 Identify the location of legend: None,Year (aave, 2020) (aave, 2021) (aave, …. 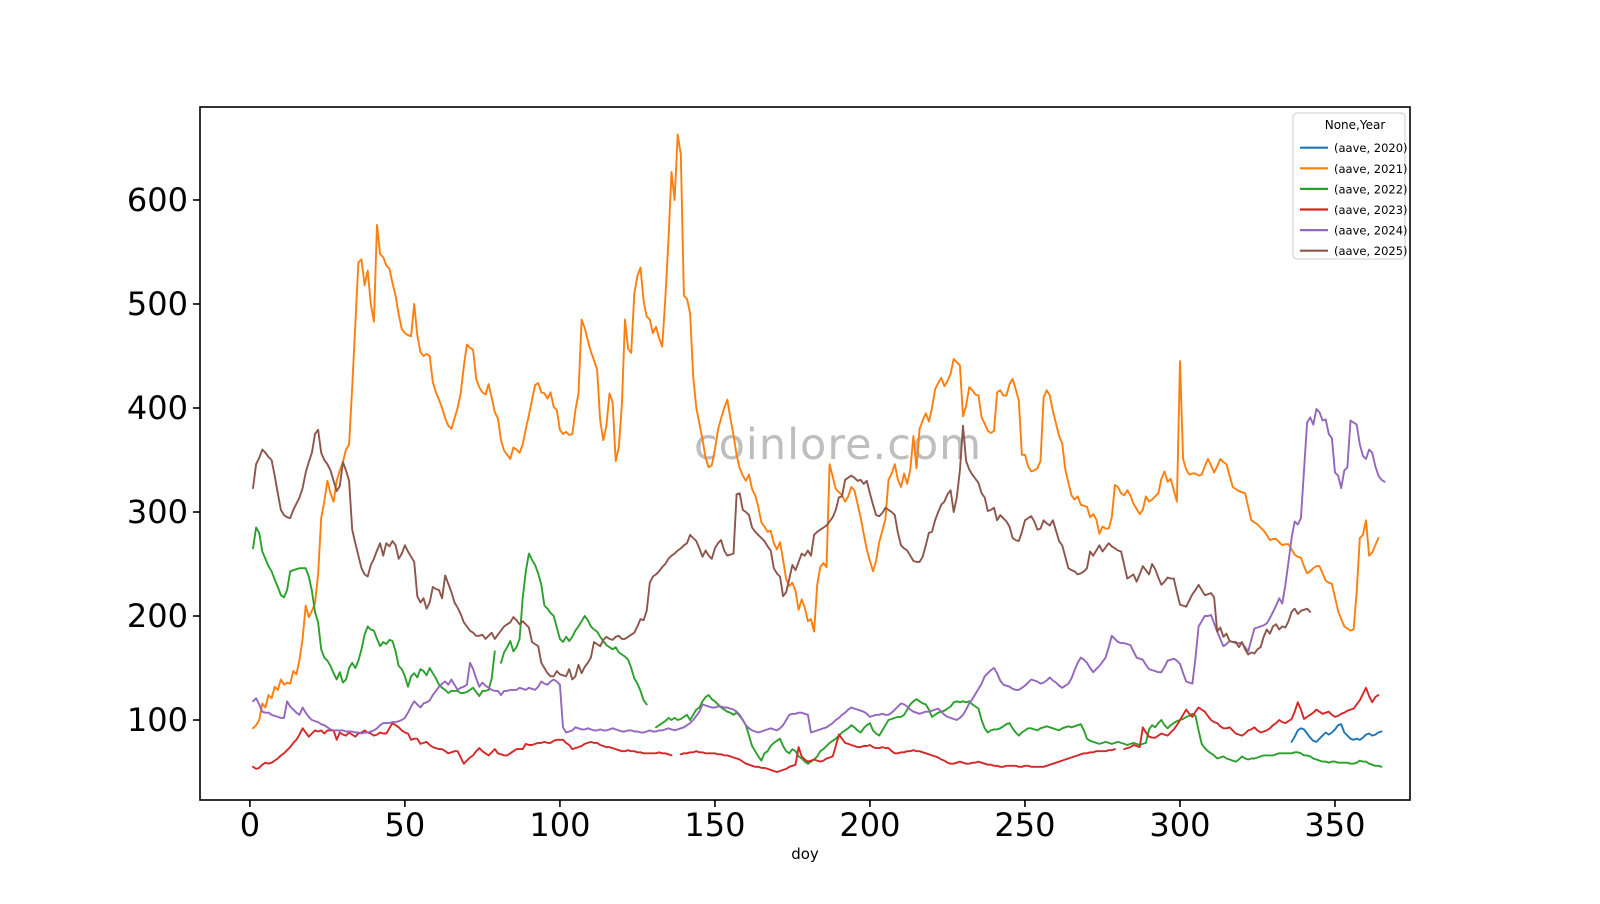
(1350, 186).